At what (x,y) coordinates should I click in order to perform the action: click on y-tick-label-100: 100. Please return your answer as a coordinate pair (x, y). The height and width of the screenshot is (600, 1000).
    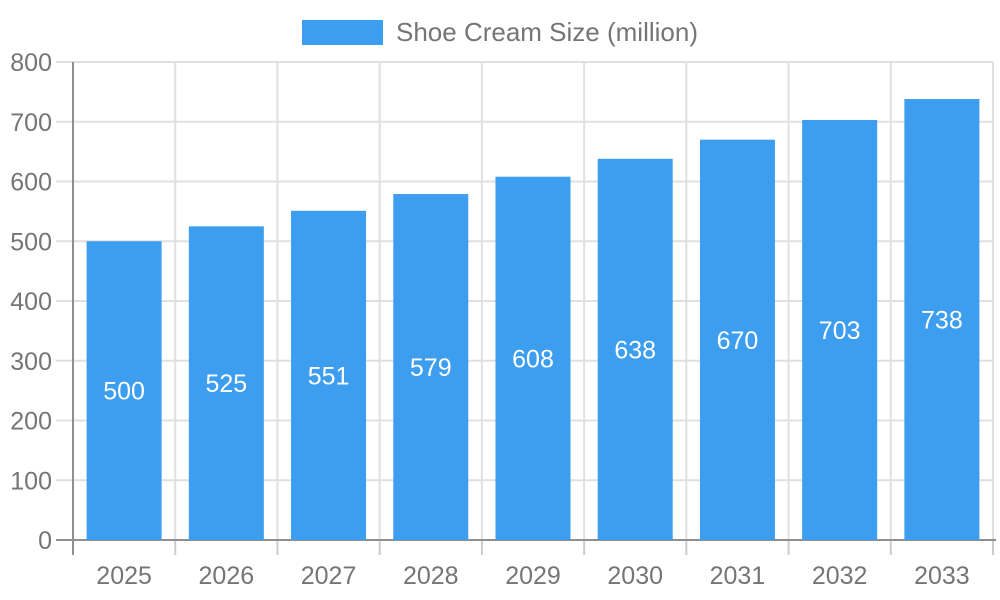
    Looking at the image, I should click on (31, 481).